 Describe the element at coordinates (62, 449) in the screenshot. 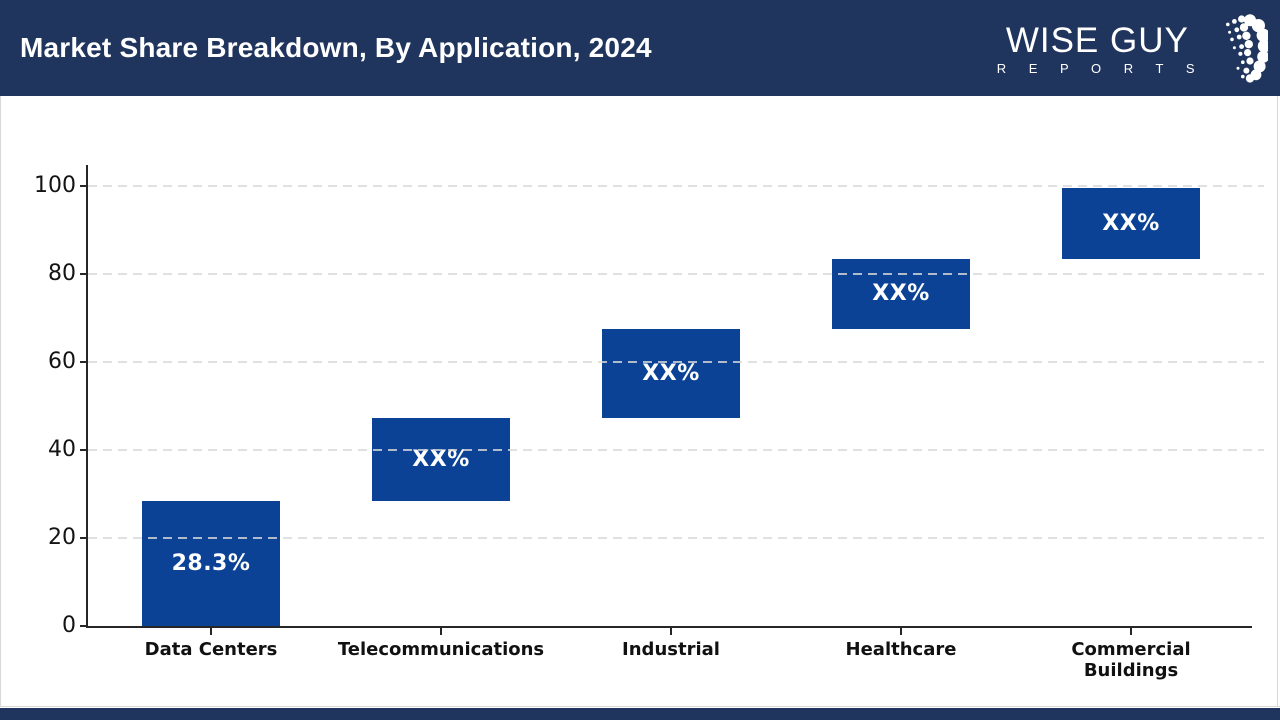

I see `y-tick-label: 40` at that location.